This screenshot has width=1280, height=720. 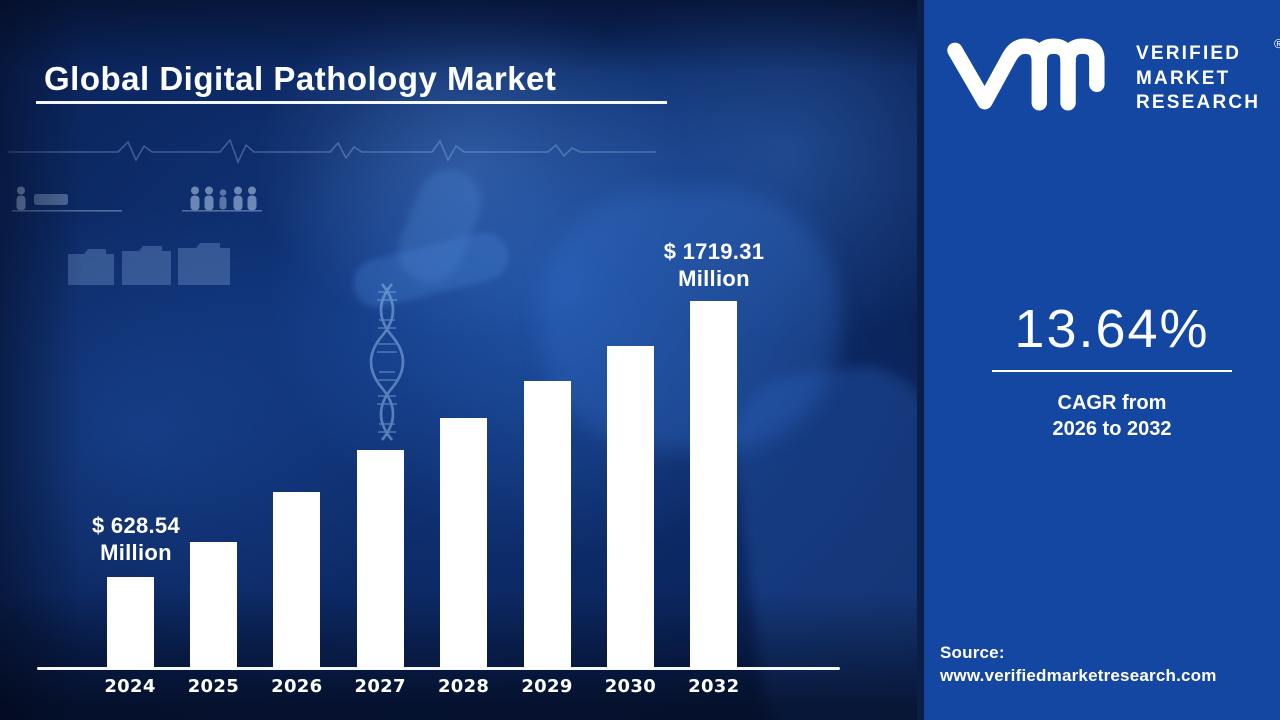 What do you see at coordinates (130, 686) in the screenshot?
I see `x-axis-label-2024: 2024` at bounding box center [130, 686].